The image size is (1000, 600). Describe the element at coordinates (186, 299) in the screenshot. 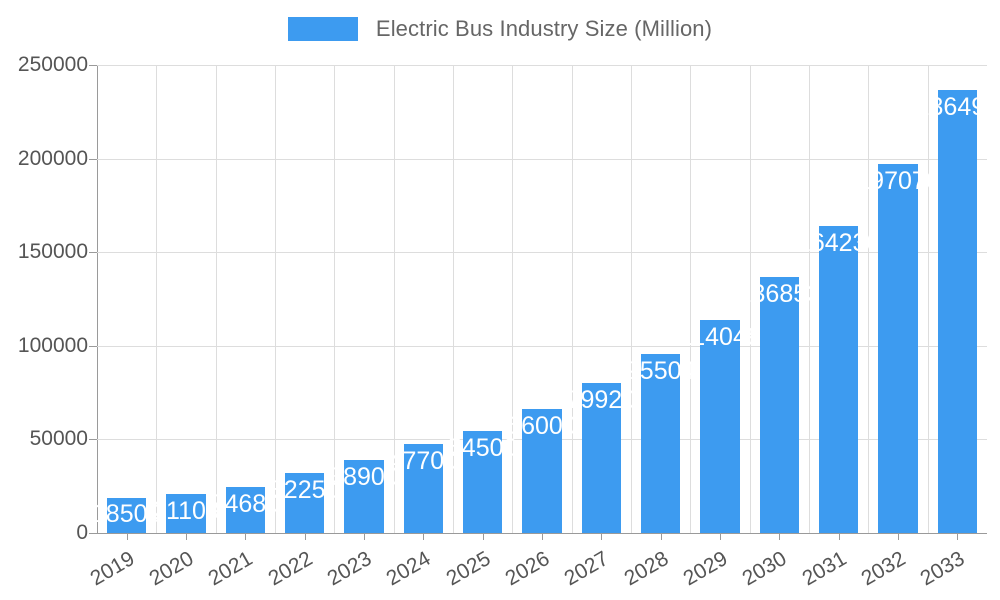

I see `bar-group: 21100` at that location.